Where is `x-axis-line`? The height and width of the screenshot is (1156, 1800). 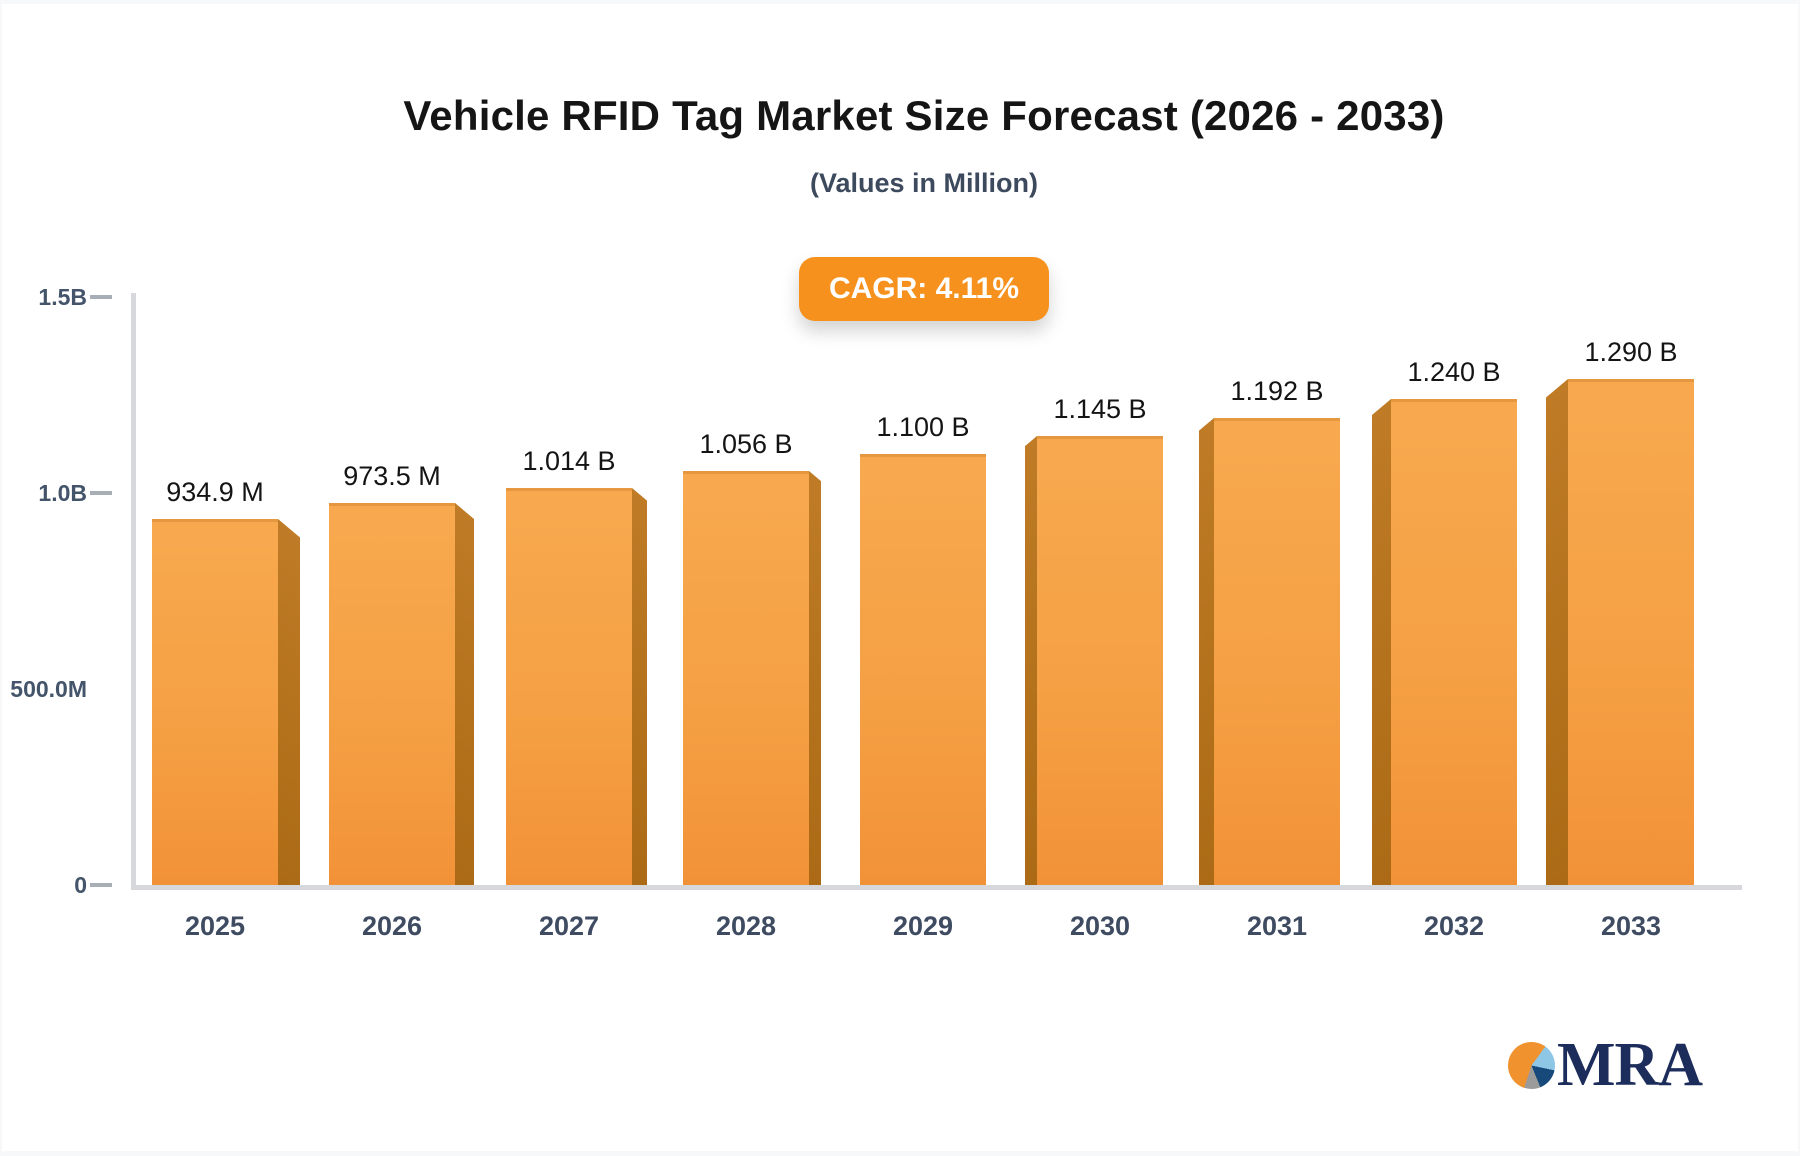
x-axis-line is located at coordinates (936, 887).